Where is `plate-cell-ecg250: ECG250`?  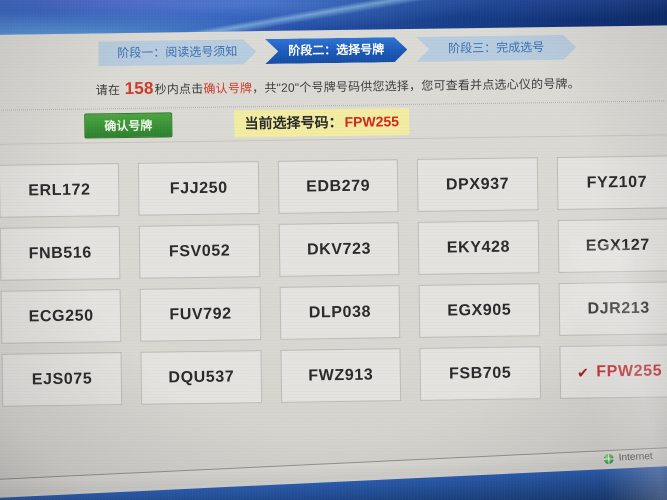 plate-cell-ecg250: ECG250 is located at coordinates (61, 316).